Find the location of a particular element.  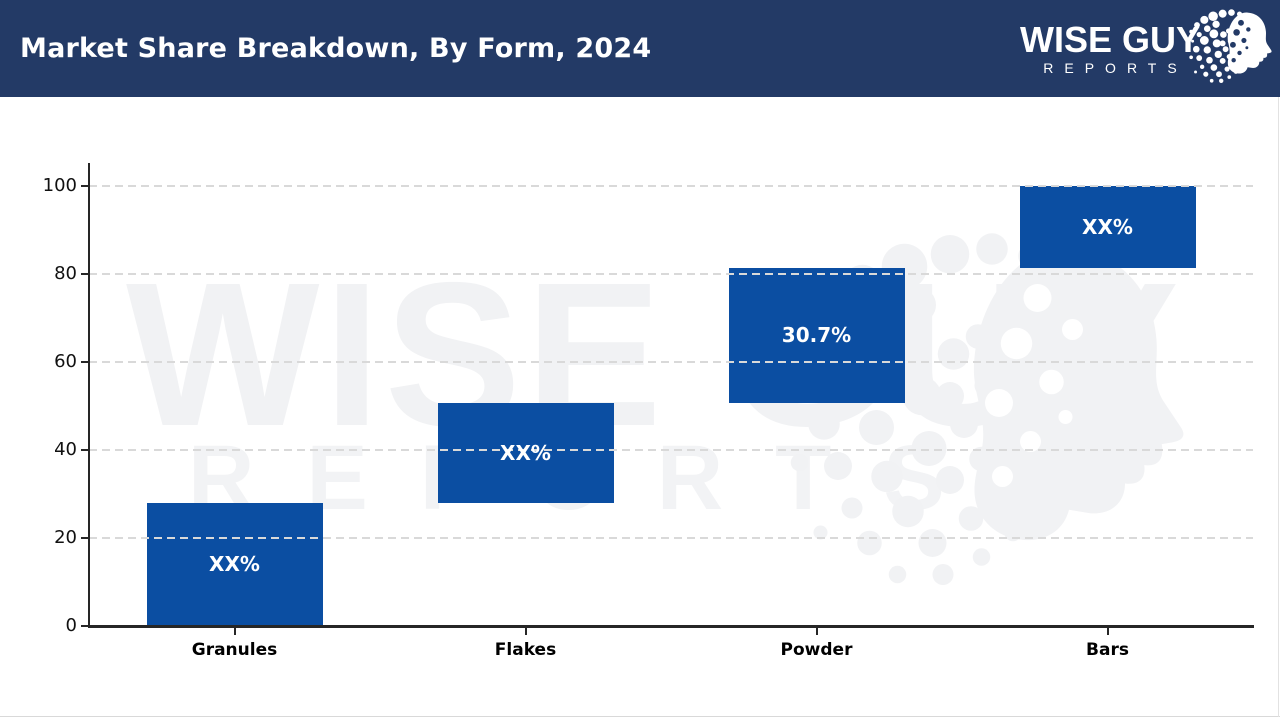

page-title: Market Share Breakdown, By Form, 2024 is located at coordinates (336, 48).